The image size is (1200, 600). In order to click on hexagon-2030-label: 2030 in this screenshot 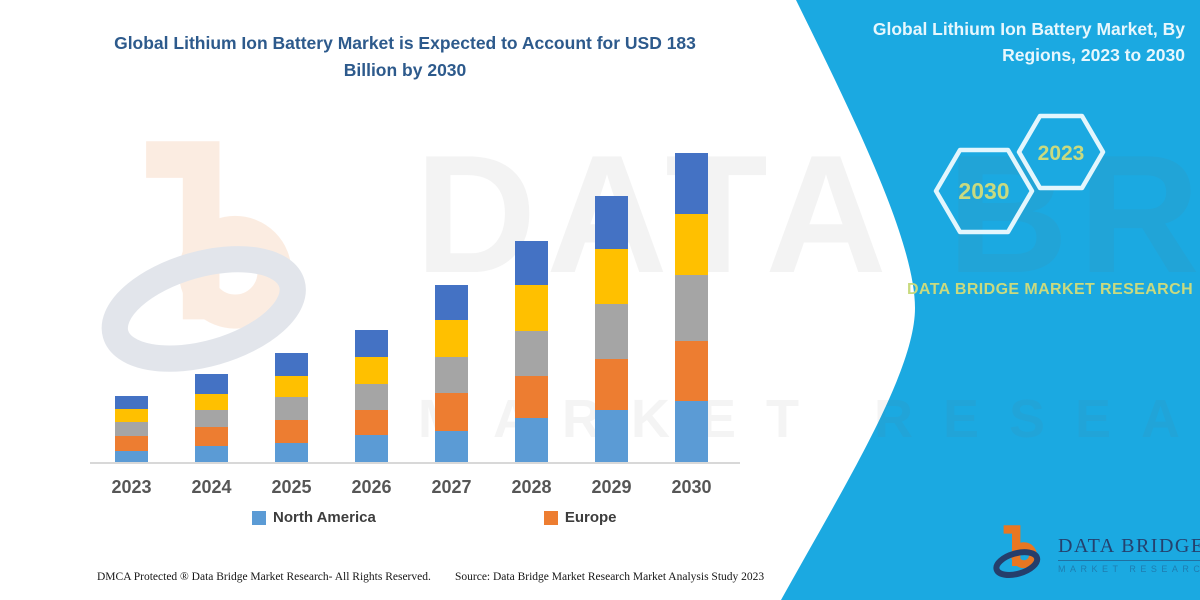, I will do `click(983, 191)`.